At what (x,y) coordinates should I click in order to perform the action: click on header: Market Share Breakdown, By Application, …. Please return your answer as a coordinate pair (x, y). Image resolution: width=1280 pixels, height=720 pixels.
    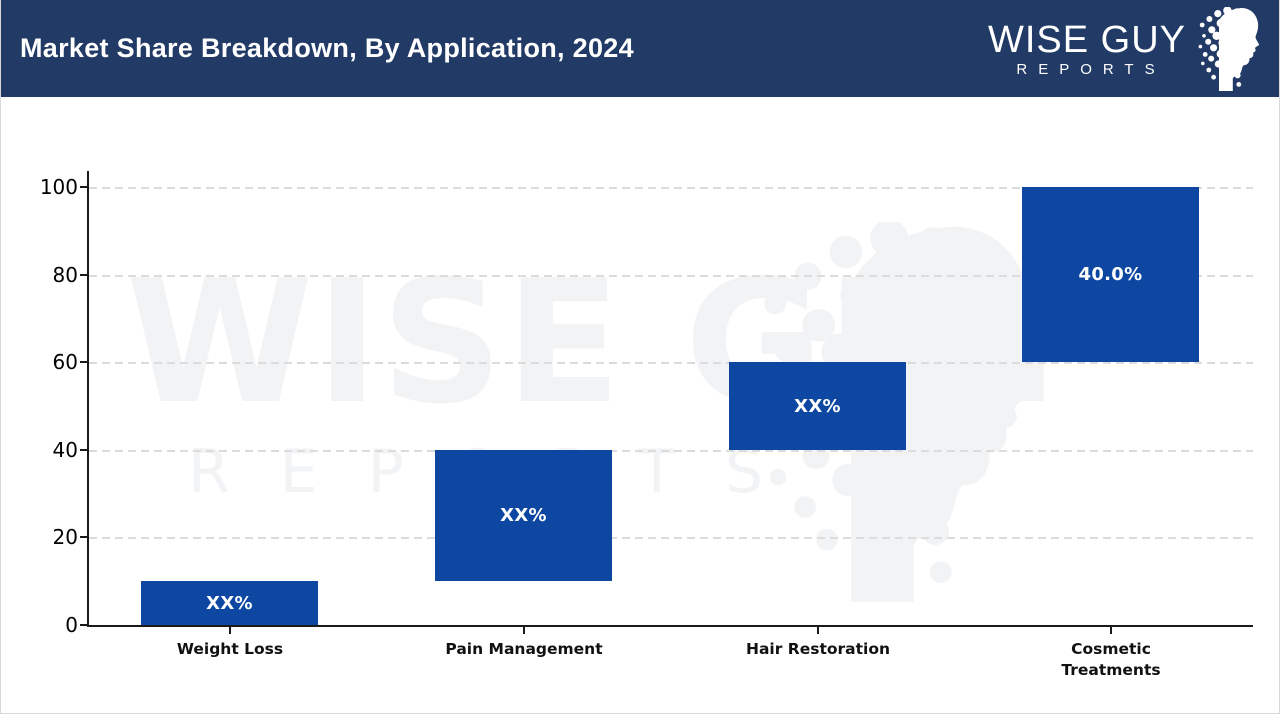
    Looking at the image, I should click on (640, 48).